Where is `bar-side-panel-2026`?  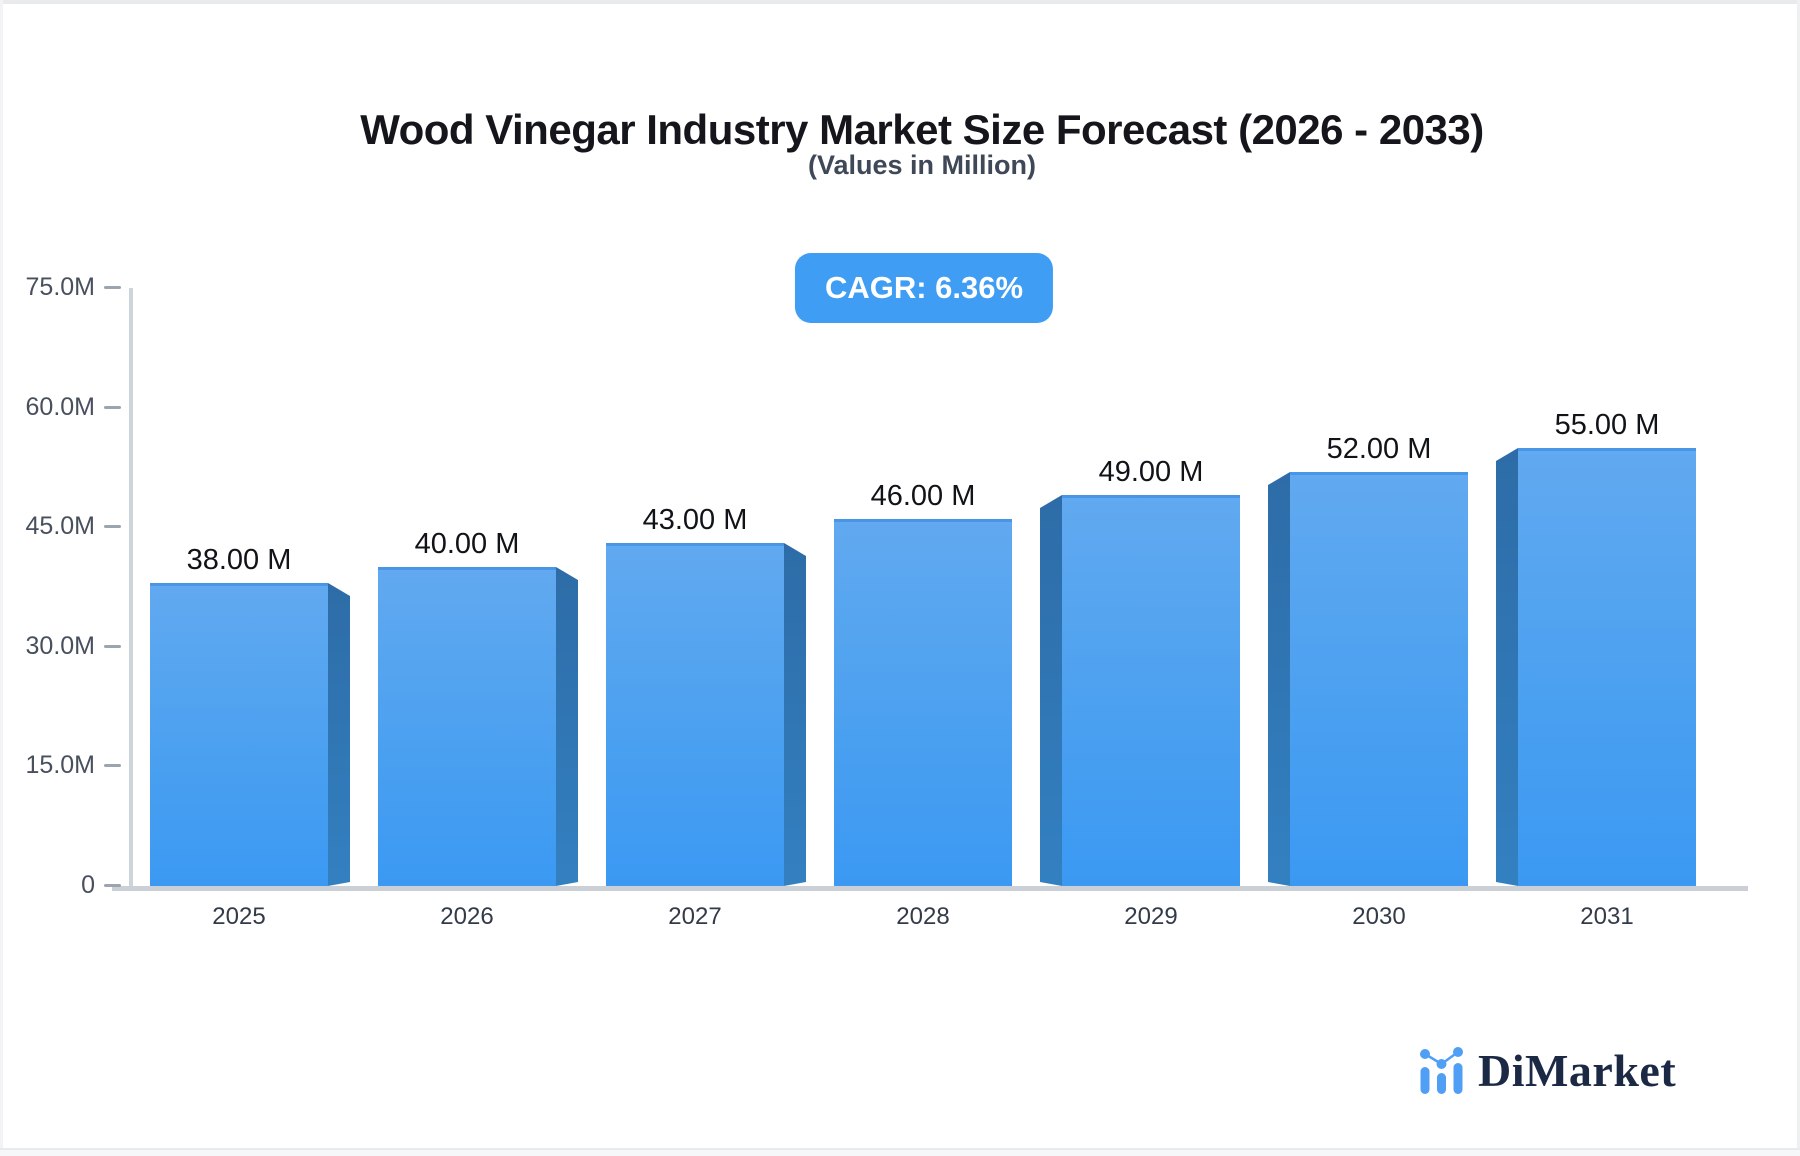 bar-side-panel-2026 is located at coordinates (567, 726).